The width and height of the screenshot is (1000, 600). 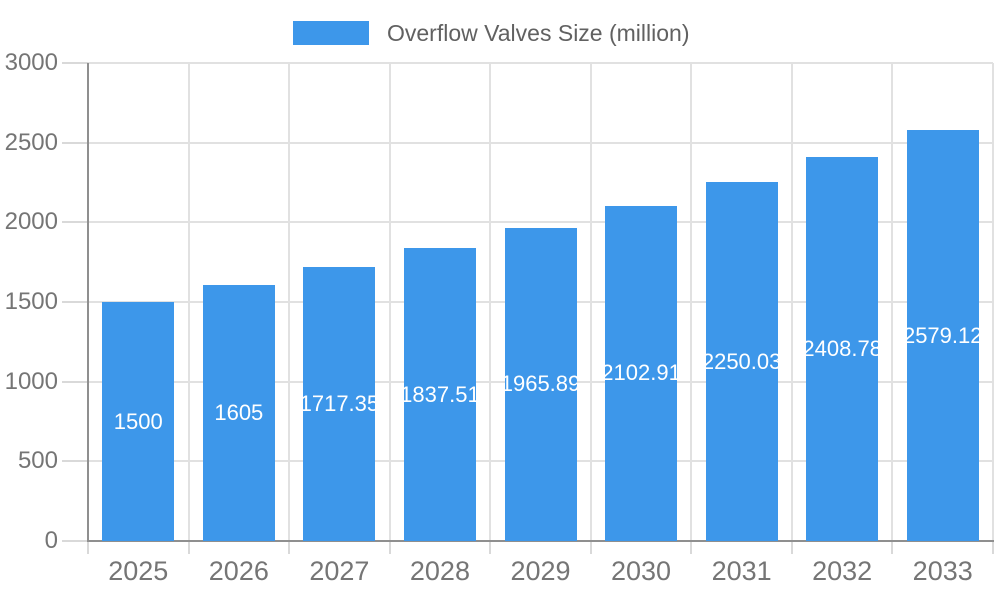 What do you see at coordinates (51, 540) in the screenshot?
I see `y-axis-label: 0` at bounding box center [51, 540].